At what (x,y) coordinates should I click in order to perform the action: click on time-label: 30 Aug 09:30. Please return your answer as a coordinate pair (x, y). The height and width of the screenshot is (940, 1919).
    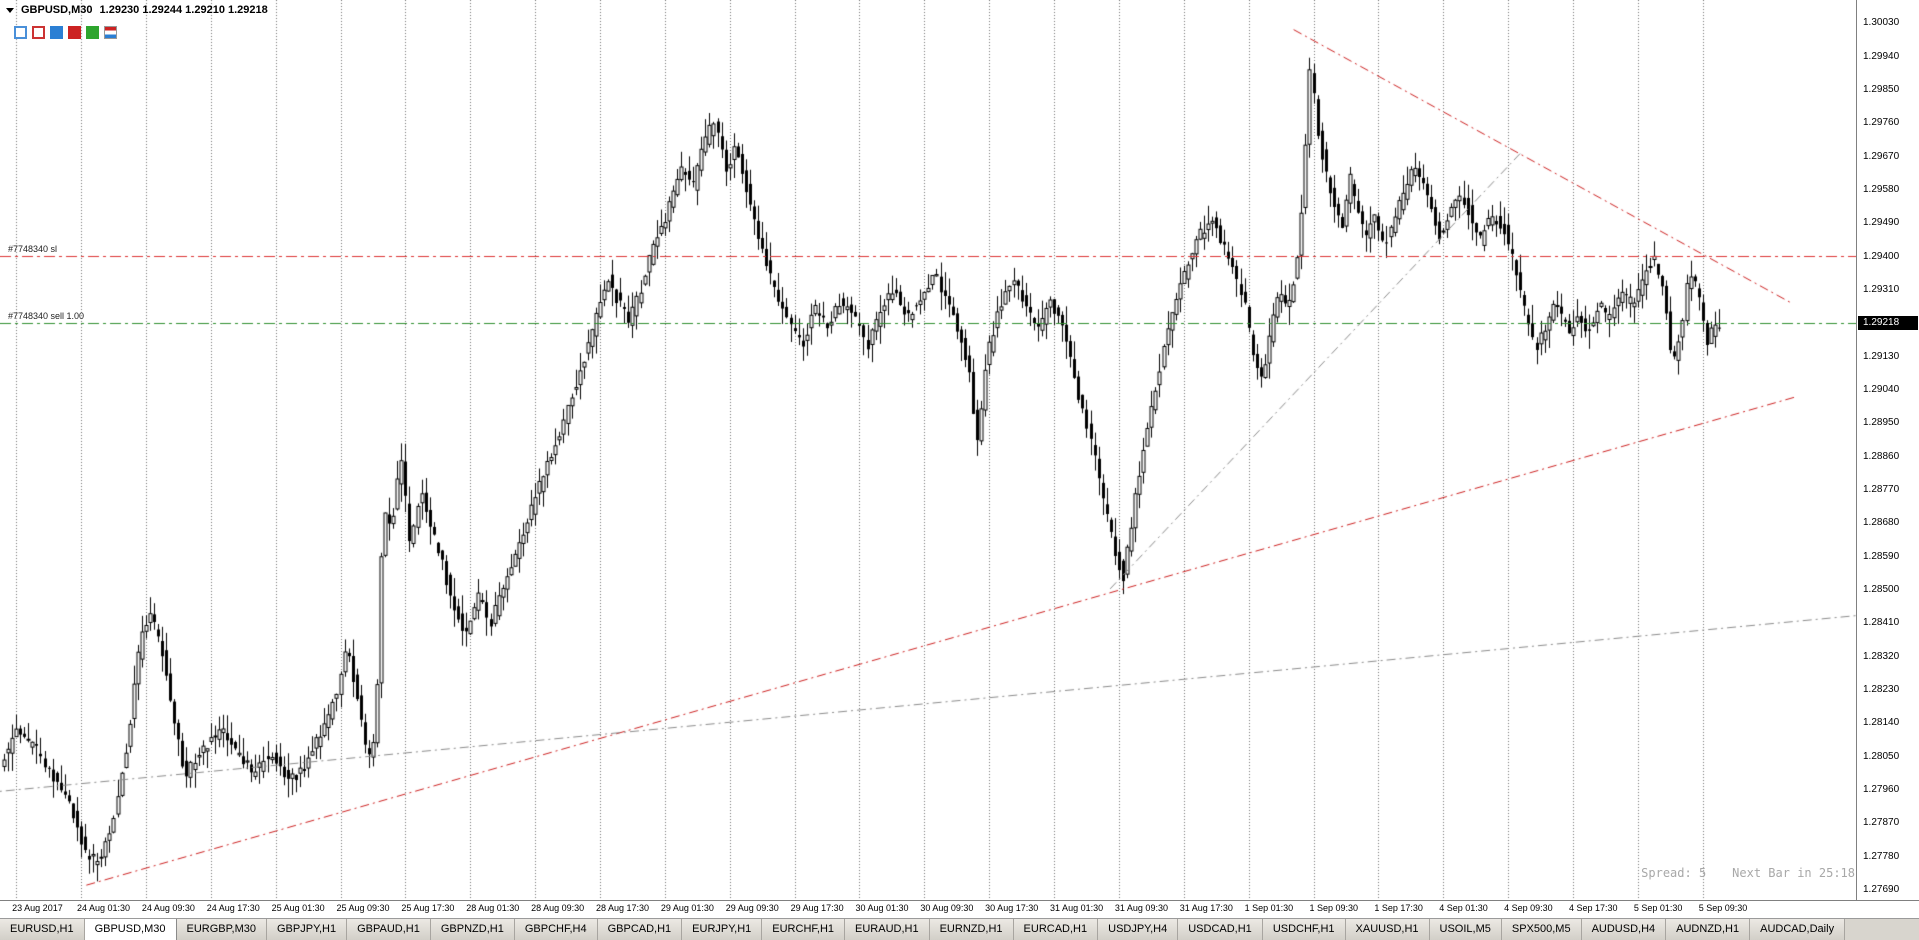
    Looking at the image, I should click on (947, 908).